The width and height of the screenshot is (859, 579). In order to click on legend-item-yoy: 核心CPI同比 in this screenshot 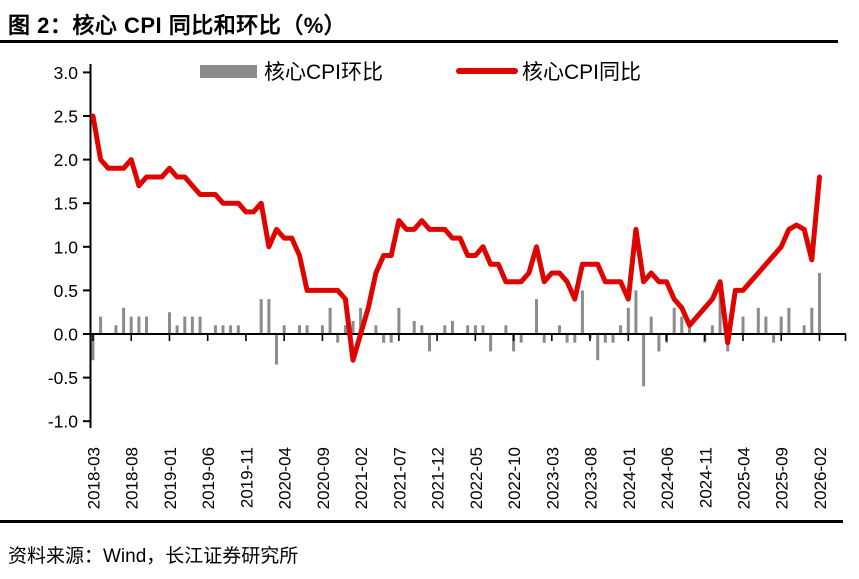, I will do `click(548, 71)`.